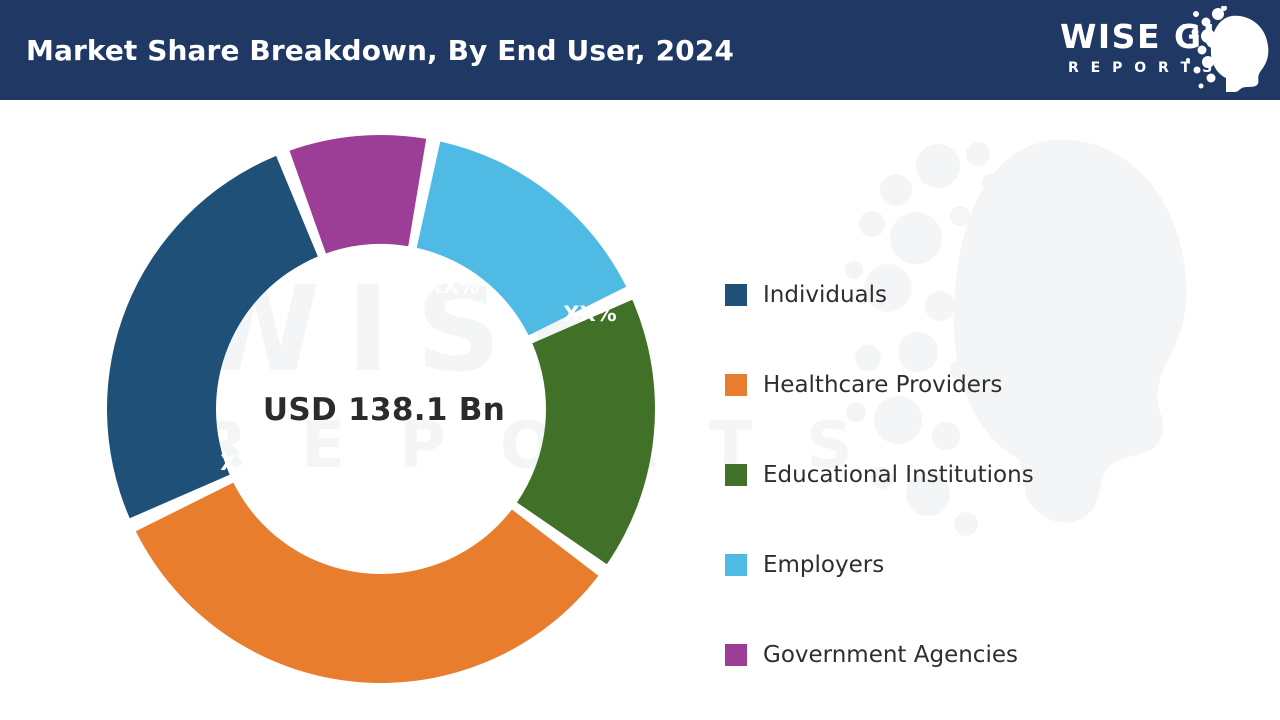 The image size is (1280, 720). I want to click on legend-item-label: Government Agencies, so click(890, 655).